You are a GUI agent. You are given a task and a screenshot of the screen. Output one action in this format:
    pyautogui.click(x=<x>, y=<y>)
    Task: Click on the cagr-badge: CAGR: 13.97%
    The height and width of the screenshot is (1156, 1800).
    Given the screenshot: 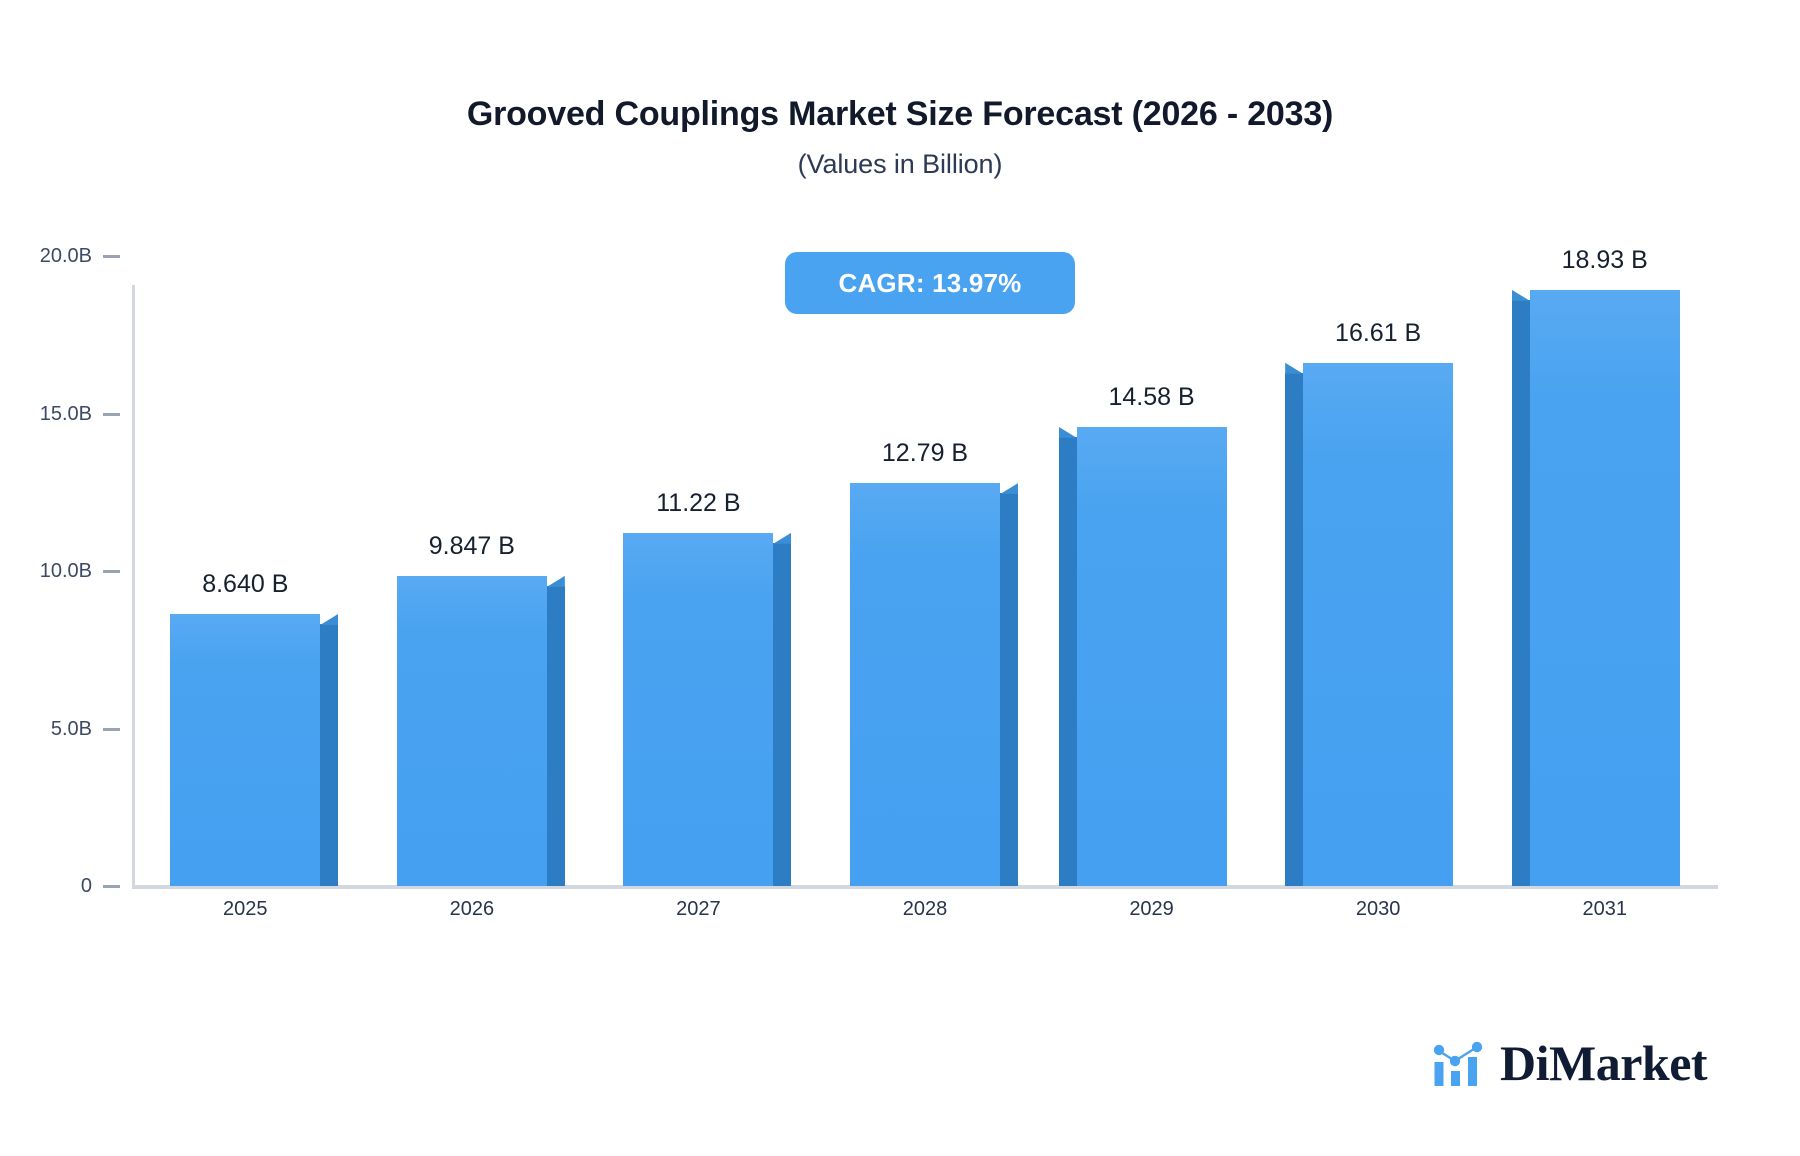 What is the action you would take?
    pyautogui.click(x=930, y=283)
    